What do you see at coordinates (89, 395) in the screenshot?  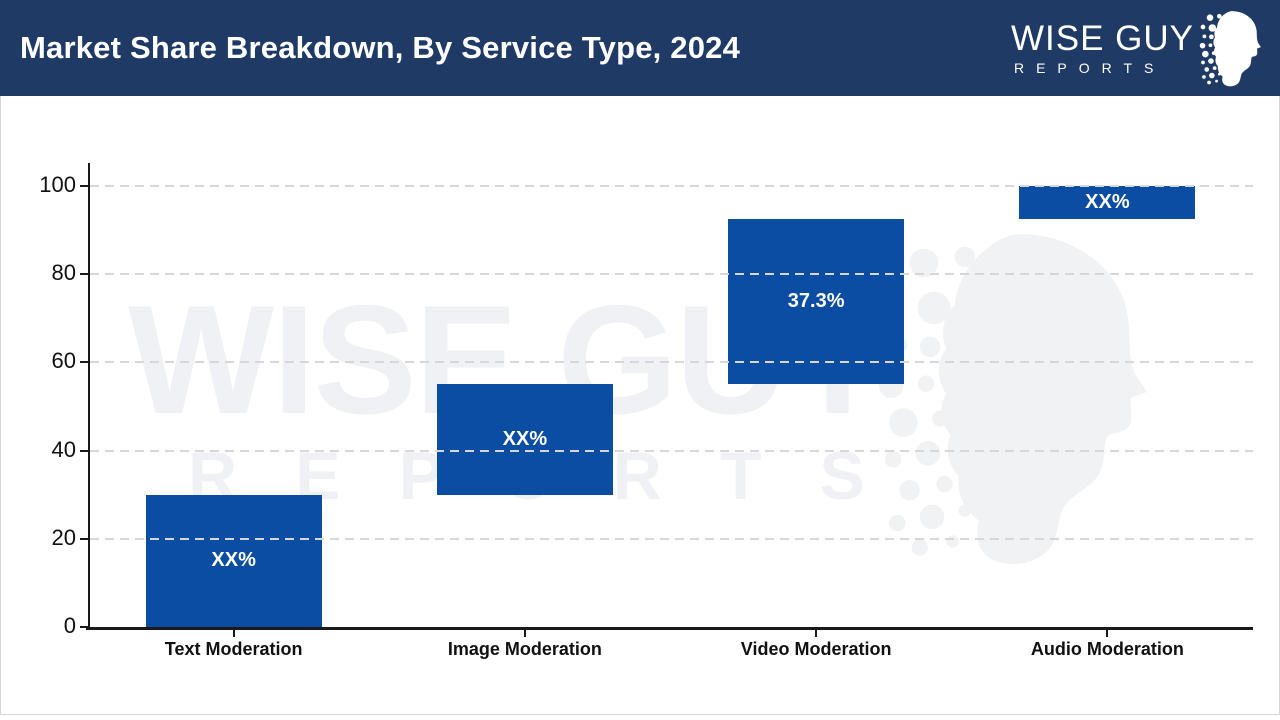 I see `y-axis-line` at bounding box center [89, 395].